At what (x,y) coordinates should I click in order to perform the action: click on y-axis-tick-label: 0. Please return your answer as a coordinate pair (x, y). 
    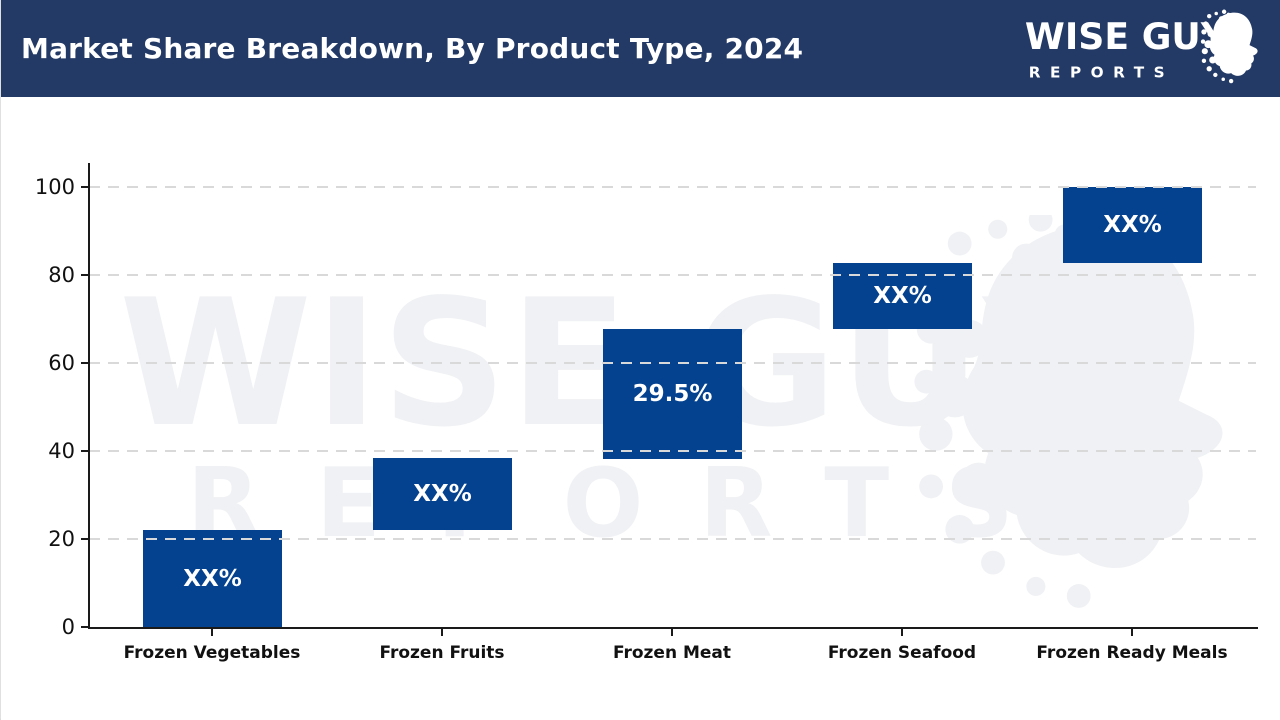
    Looking at the image, I should click on (68, 627).